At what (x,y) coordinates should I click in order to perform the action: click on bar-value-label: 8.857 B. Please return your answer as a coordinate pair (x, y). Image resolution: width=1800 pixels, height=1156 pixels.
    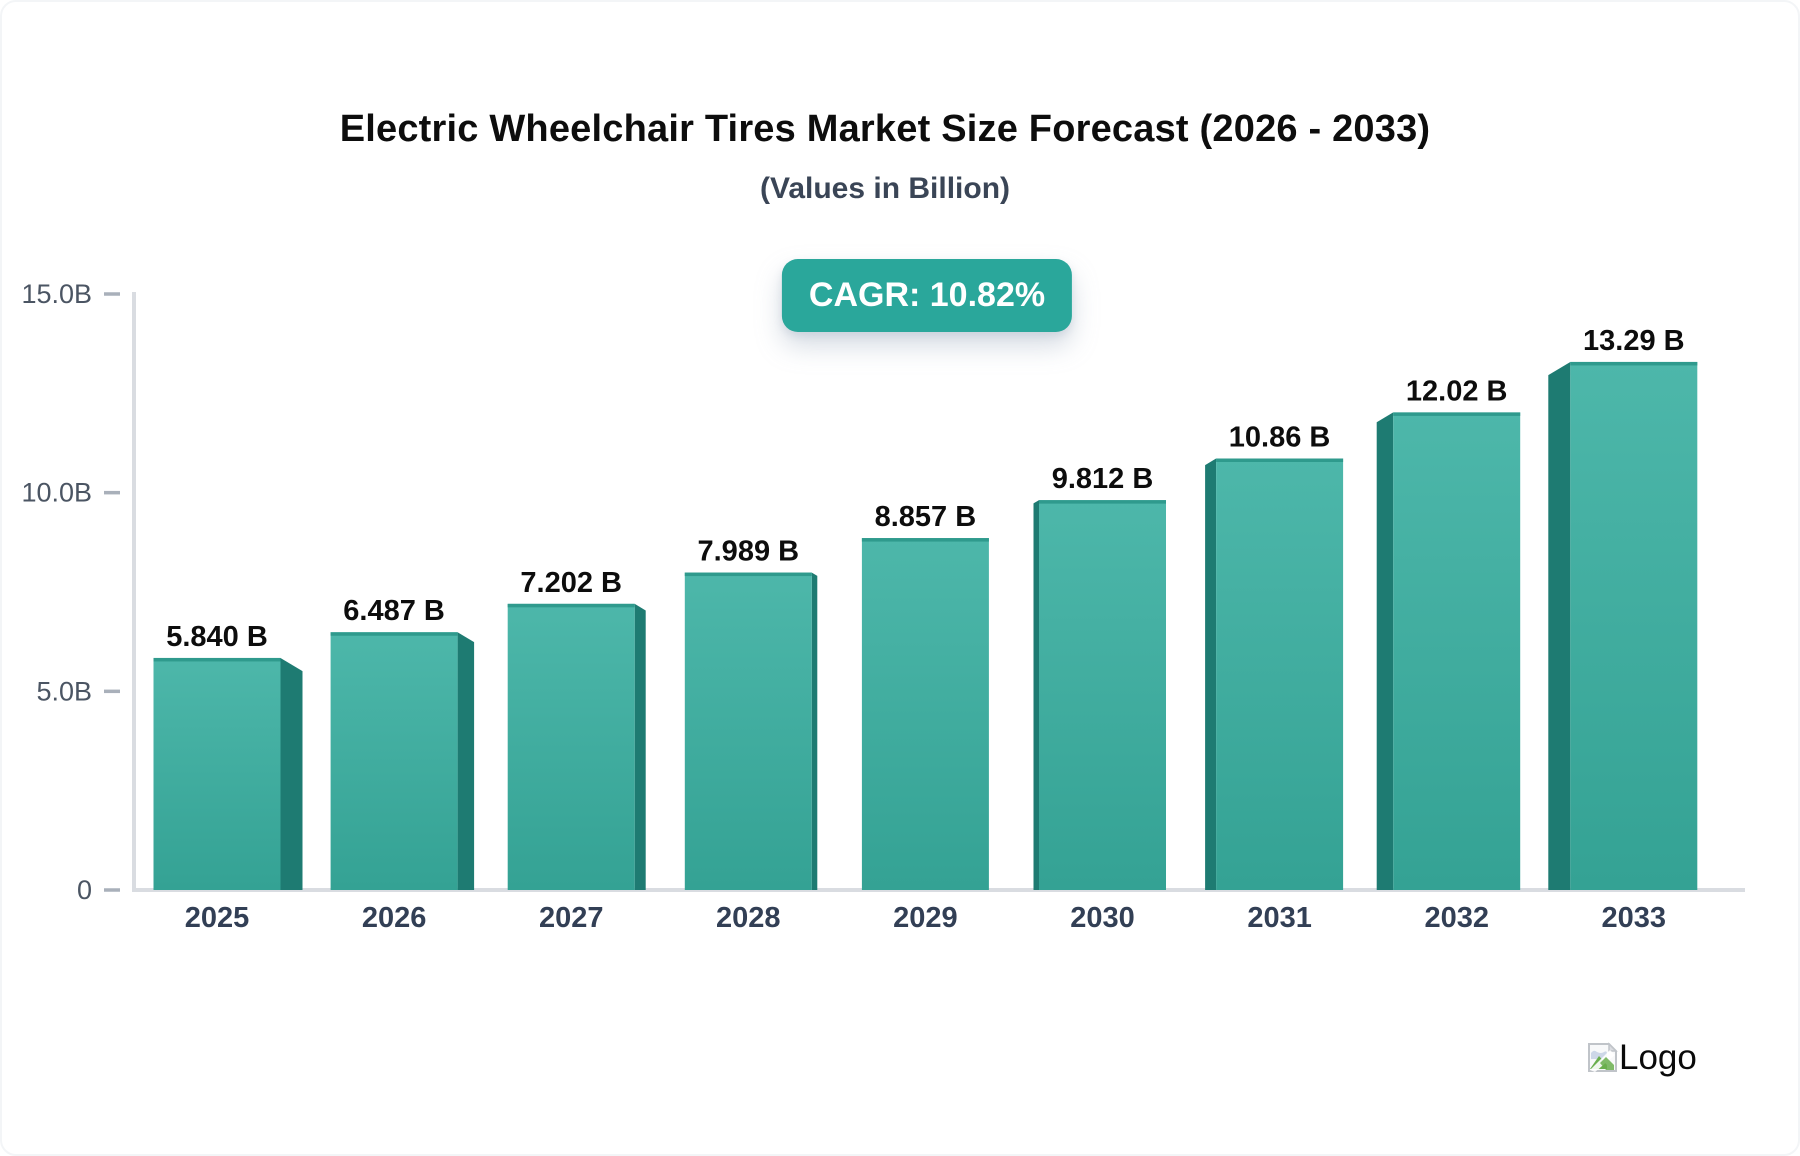
    Looking at the image, I should click on (926, 517).